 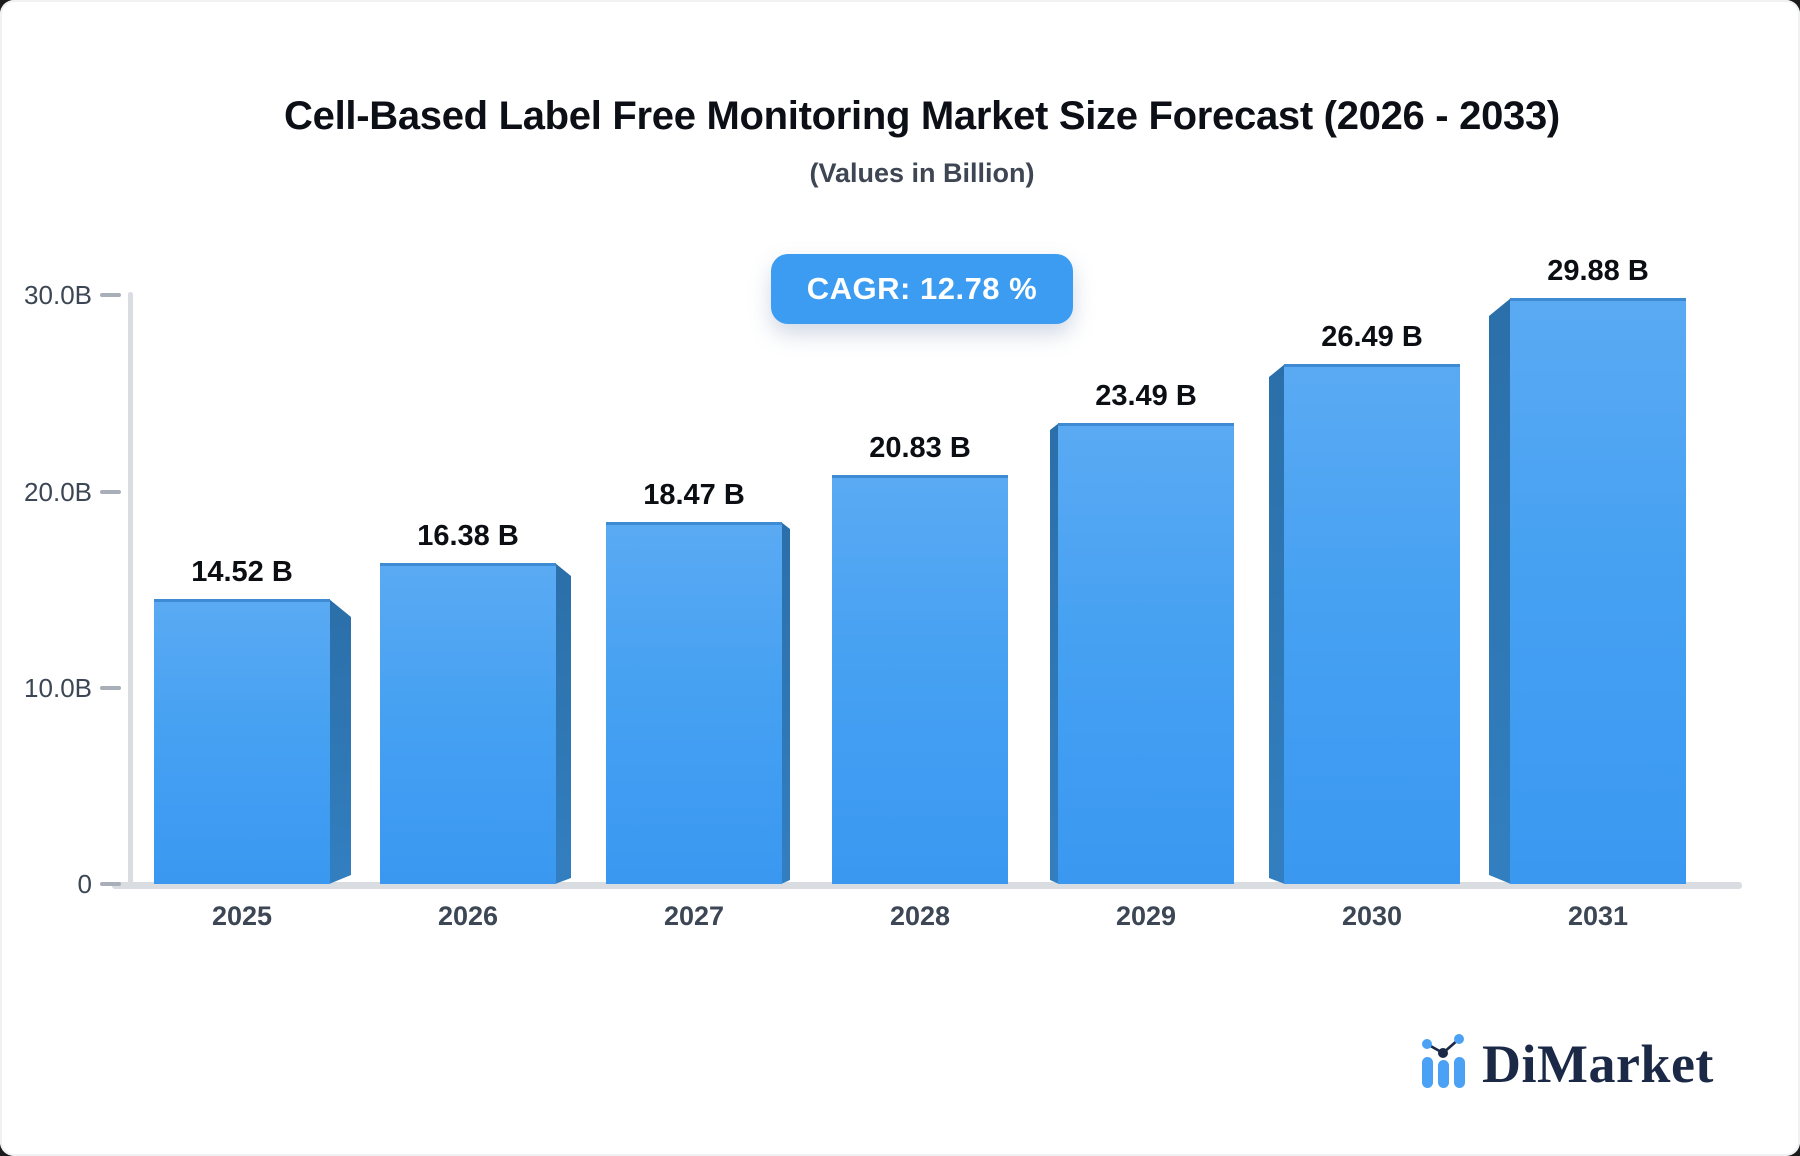 What do you see at coordinates (1372, 916) in the screenshot?
I see `x-tick-label-2030: 2030` at bounding box center [1372, 916].